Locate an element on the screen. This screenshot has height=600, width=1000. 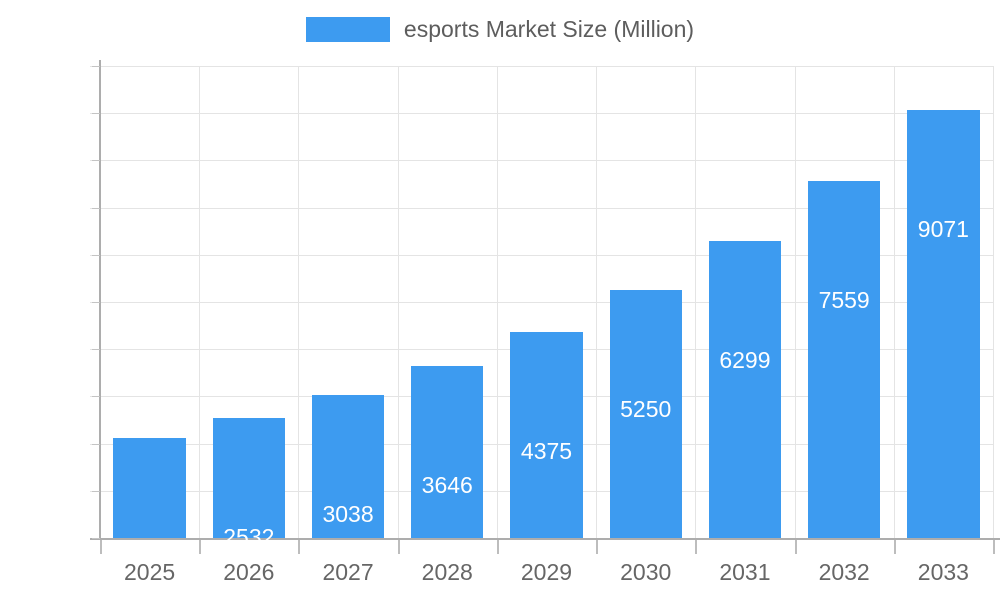
y-axis-line is located at coordinates (100, 299).